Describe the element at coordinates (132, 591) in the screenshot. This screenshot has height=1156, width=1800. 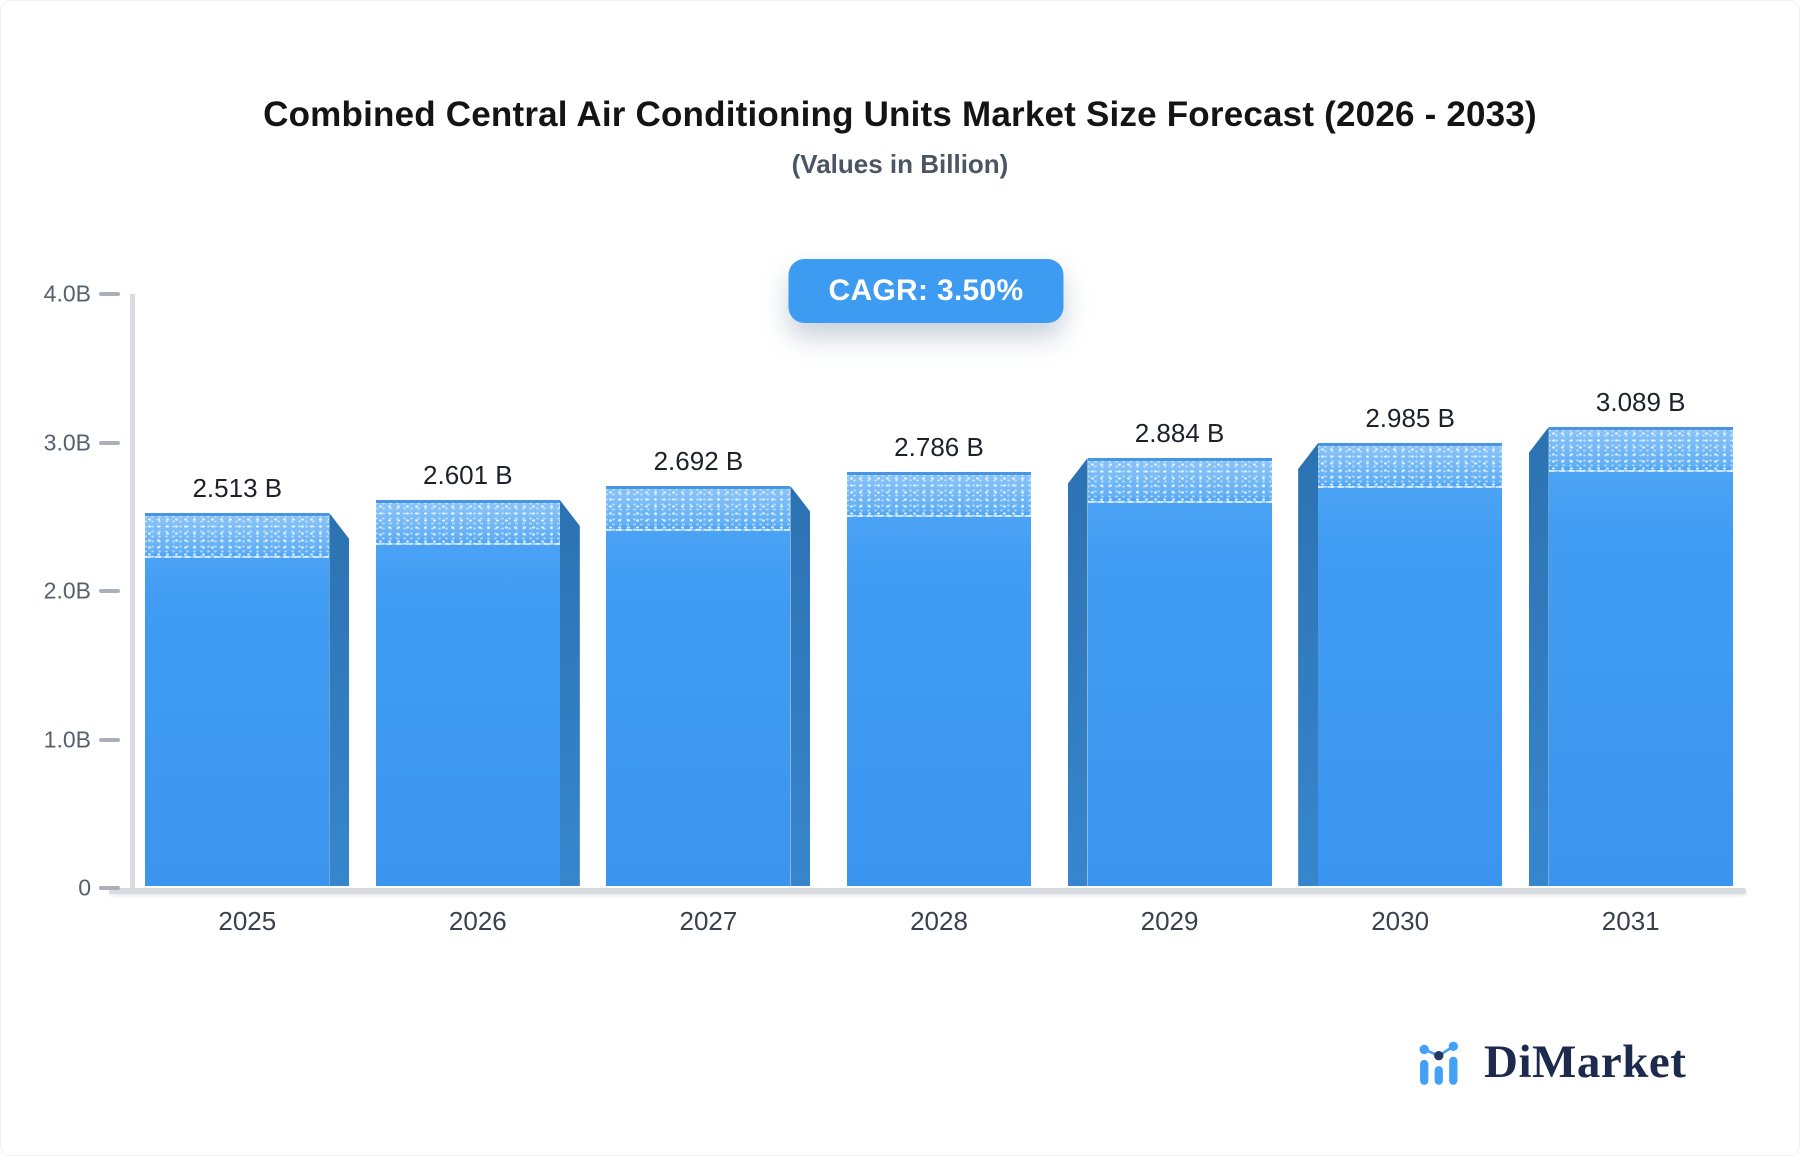
I see `y-axis-line` at that location.